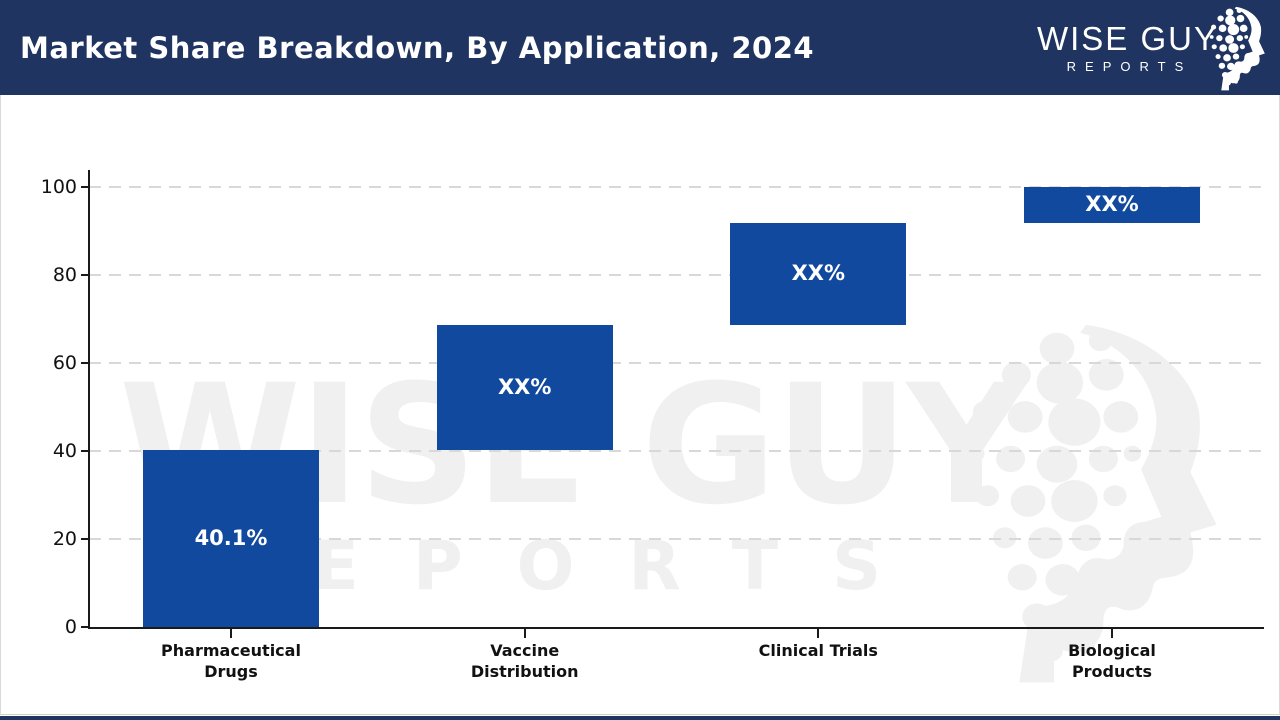 This screenshot has width=1280, height=720. Describe the element at coordinates (1127, 38) in the screenshot. I see `logo-wordmark: WISE GUY` at that location.